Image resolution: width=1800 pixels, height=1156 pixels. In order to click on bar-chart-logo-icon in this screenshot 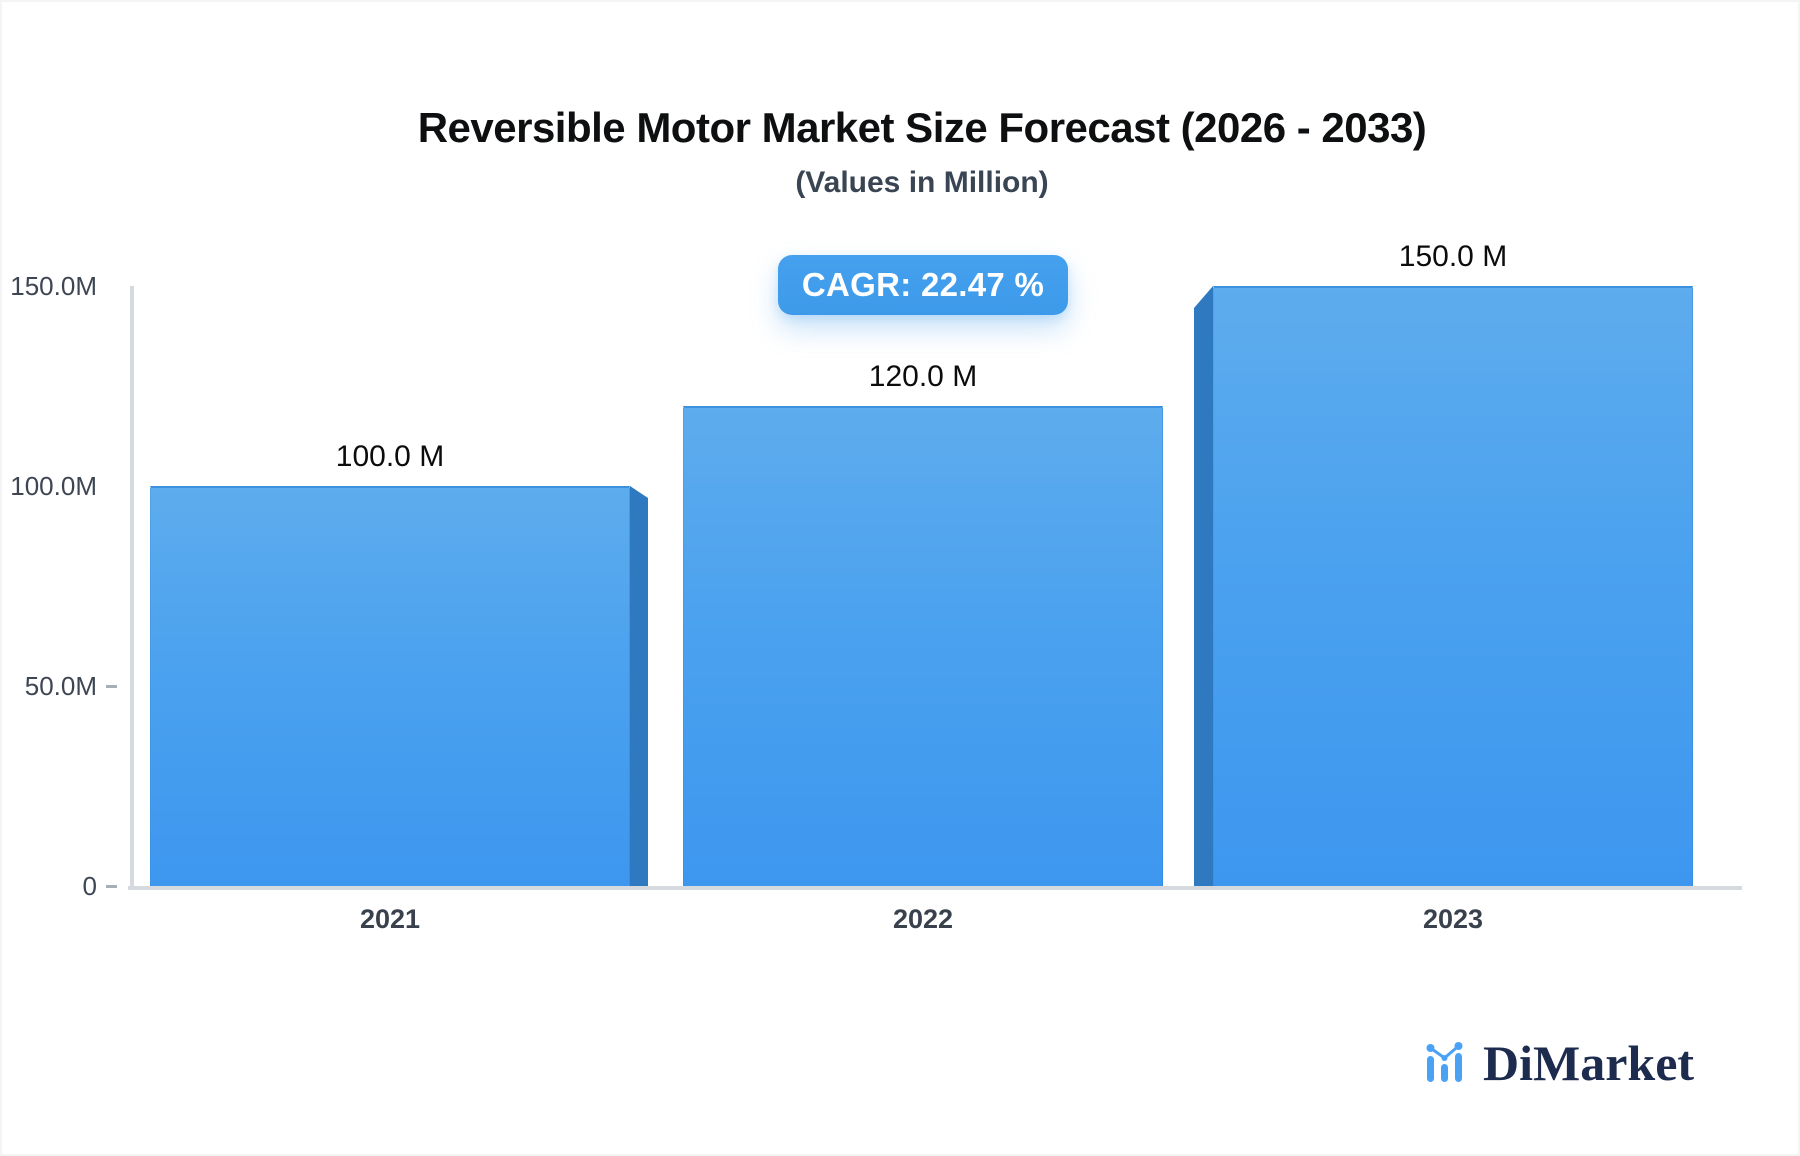, I will do `click(1444, 1062)`.